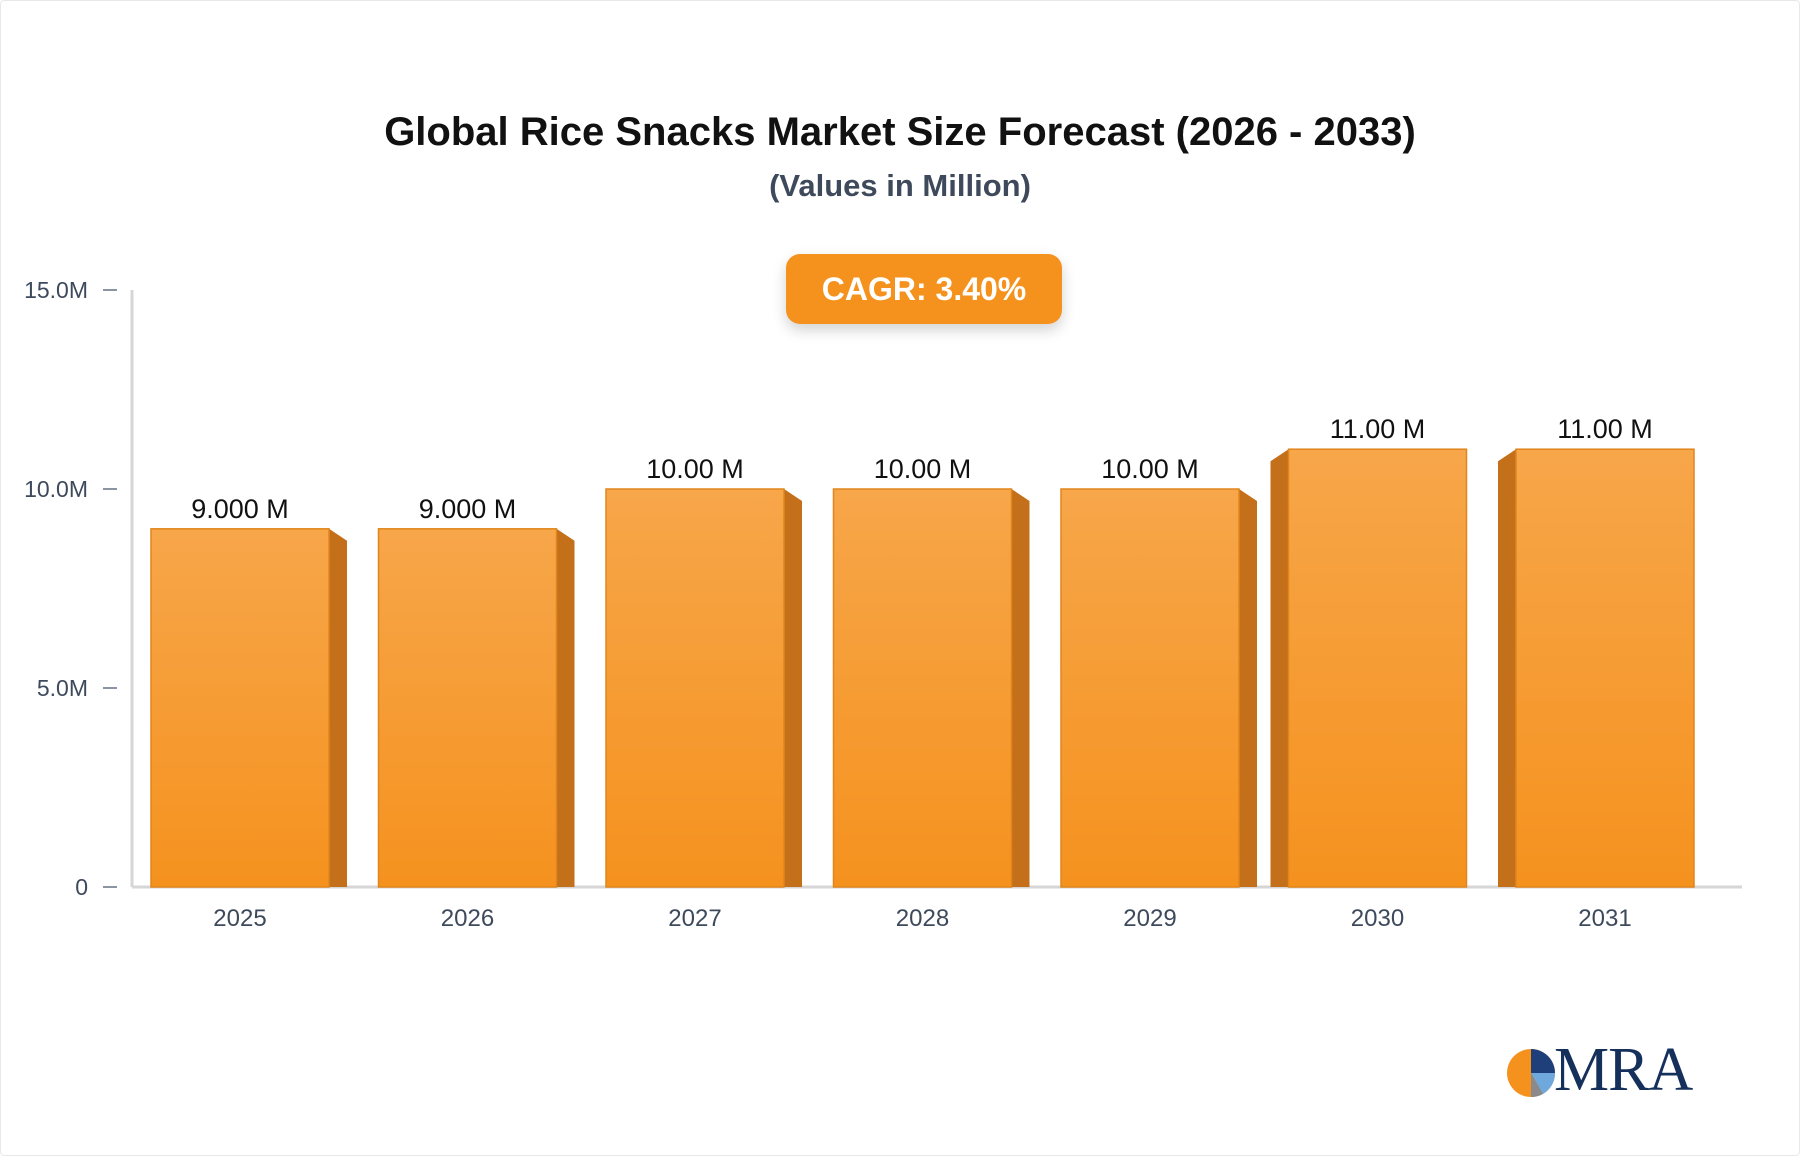 The image size is (1800, 1156). Describe the element at coordinates (1377, 918) in the screenshot. I see `x-tick-label: 2030` at that location.